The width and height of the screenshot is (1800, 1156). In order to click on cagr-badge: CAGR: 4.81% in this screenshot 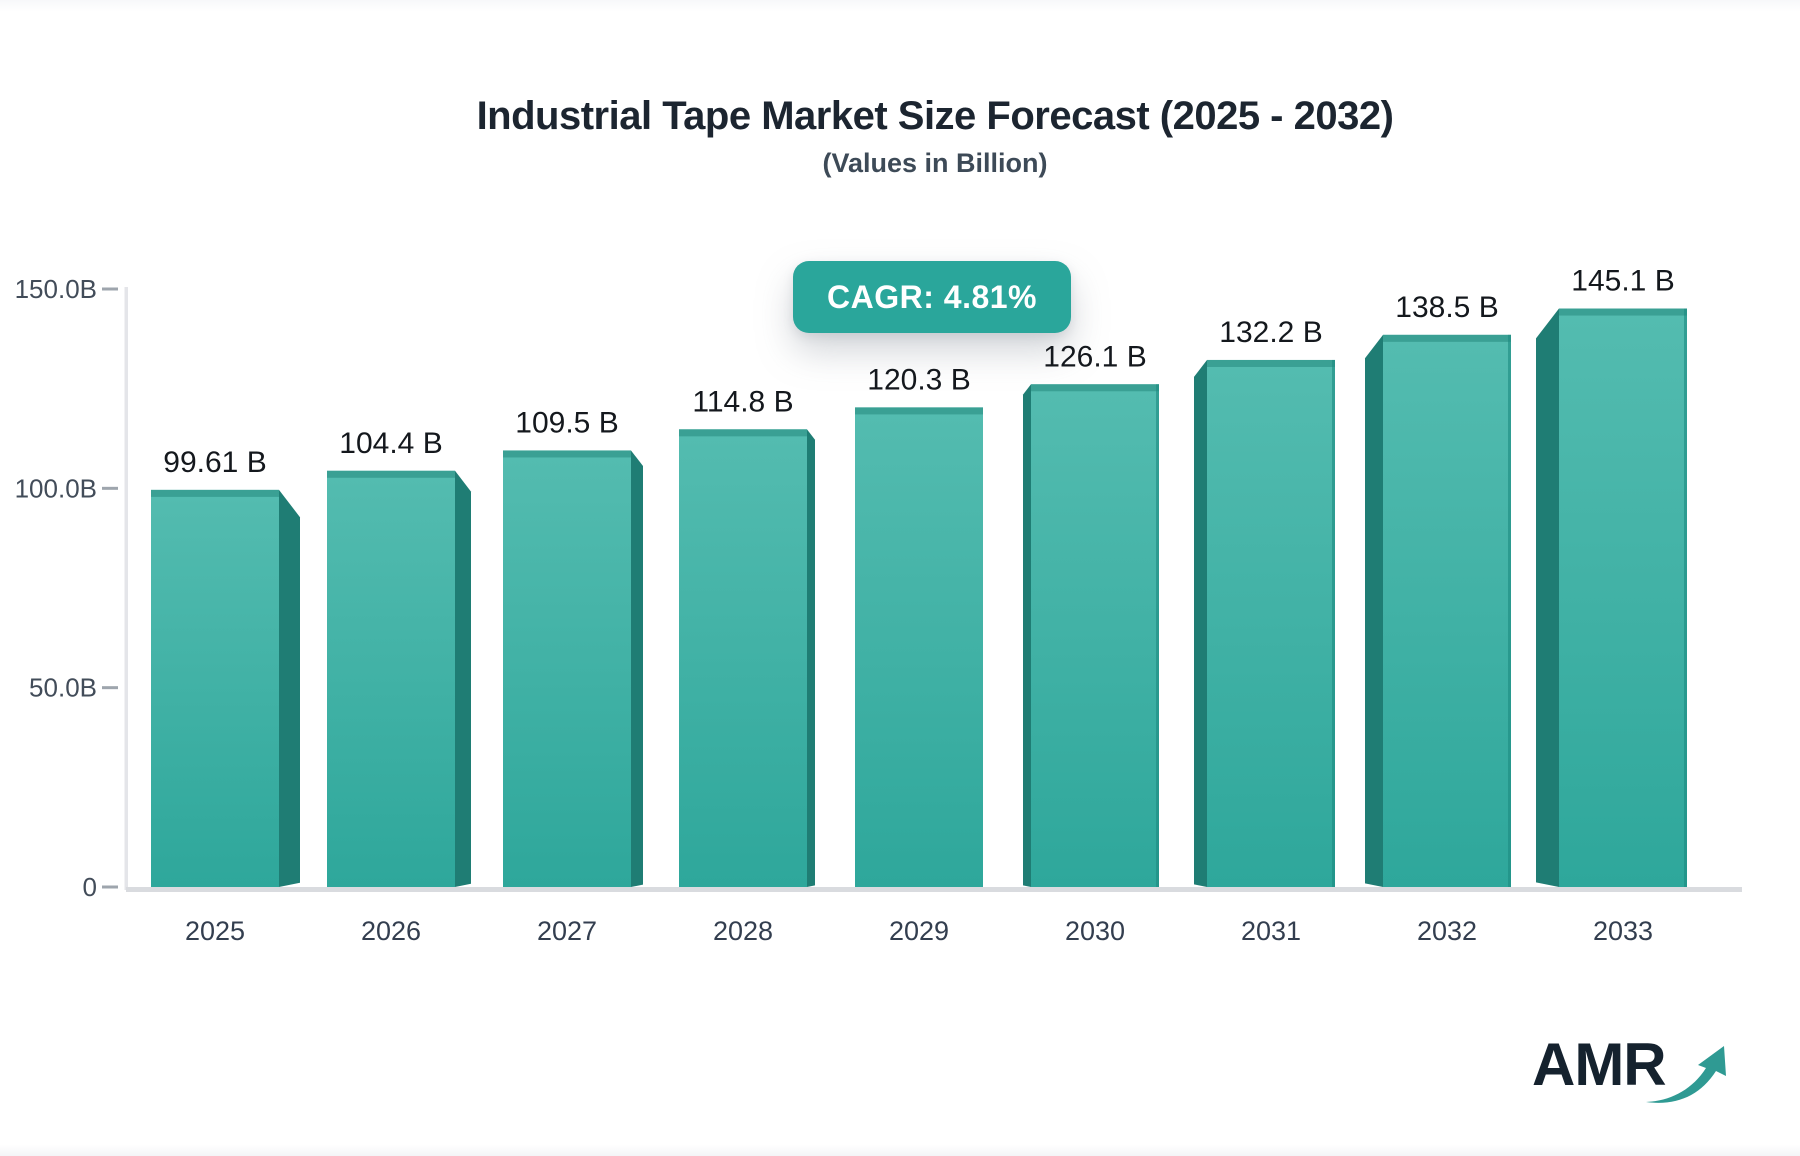, I will do `click(932, 297)`.